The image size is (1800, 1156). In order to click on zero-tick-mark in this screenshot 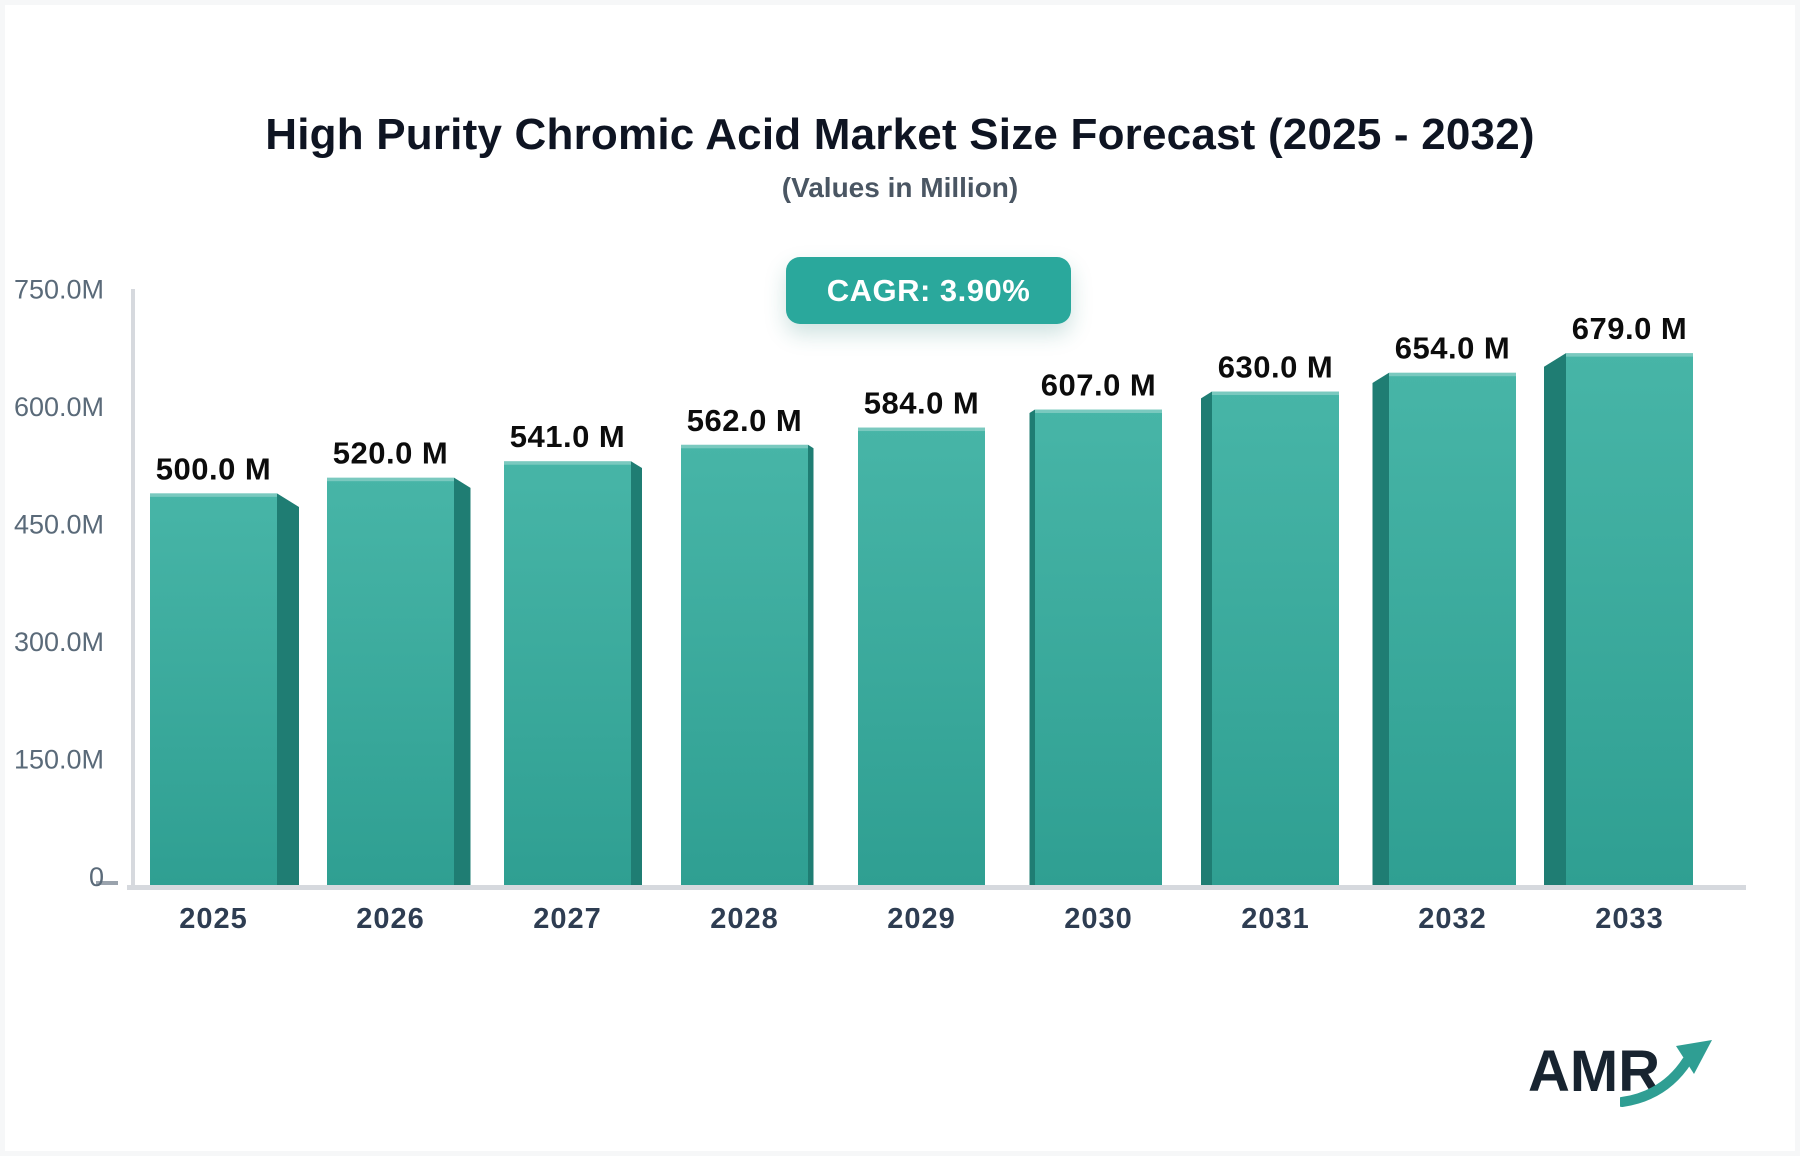, I will do `click(107, 883)`.